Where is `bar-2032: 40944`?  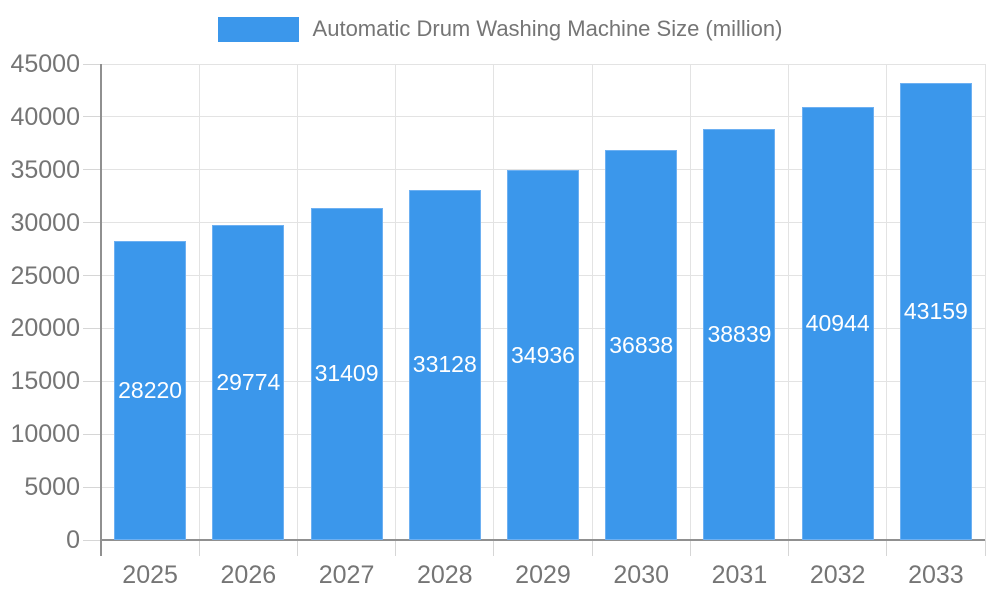 bar-2032: 40944 is located at coordinates (837, 323).